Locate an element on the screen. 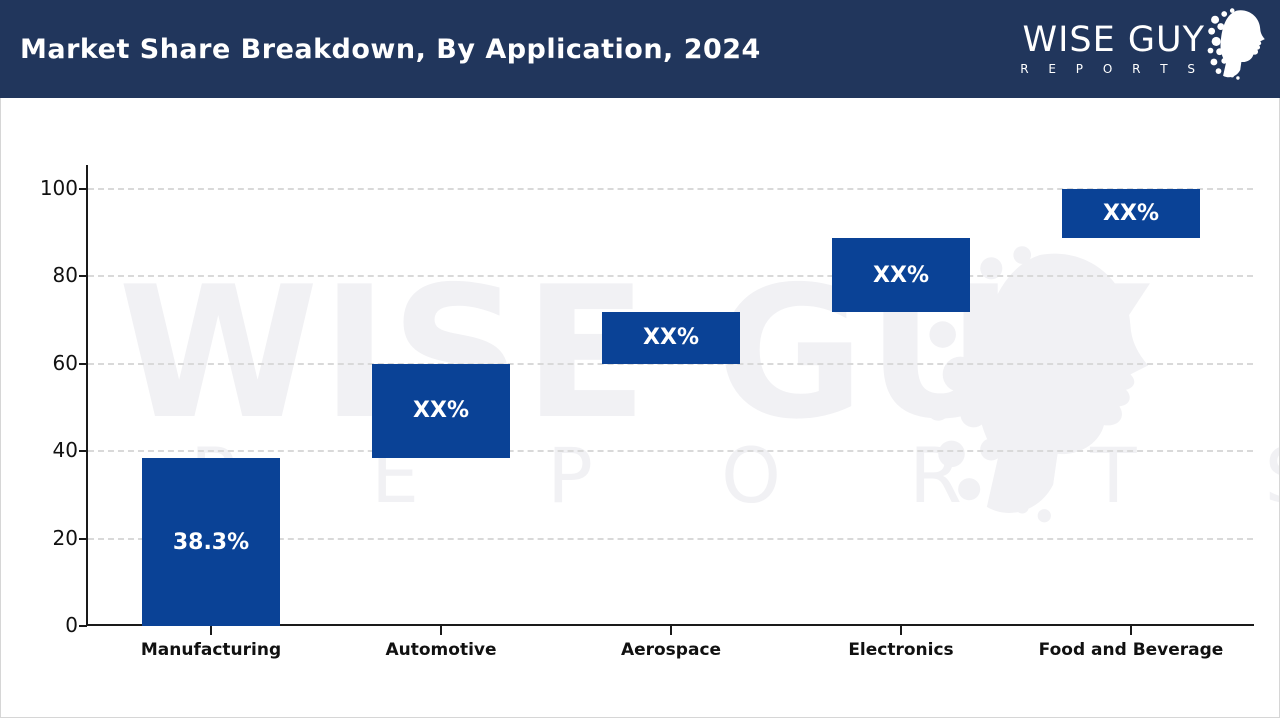 This screenshot has width=1280, height=720. bar-segment-automotive: XX% is located at coordinates (441, 411).